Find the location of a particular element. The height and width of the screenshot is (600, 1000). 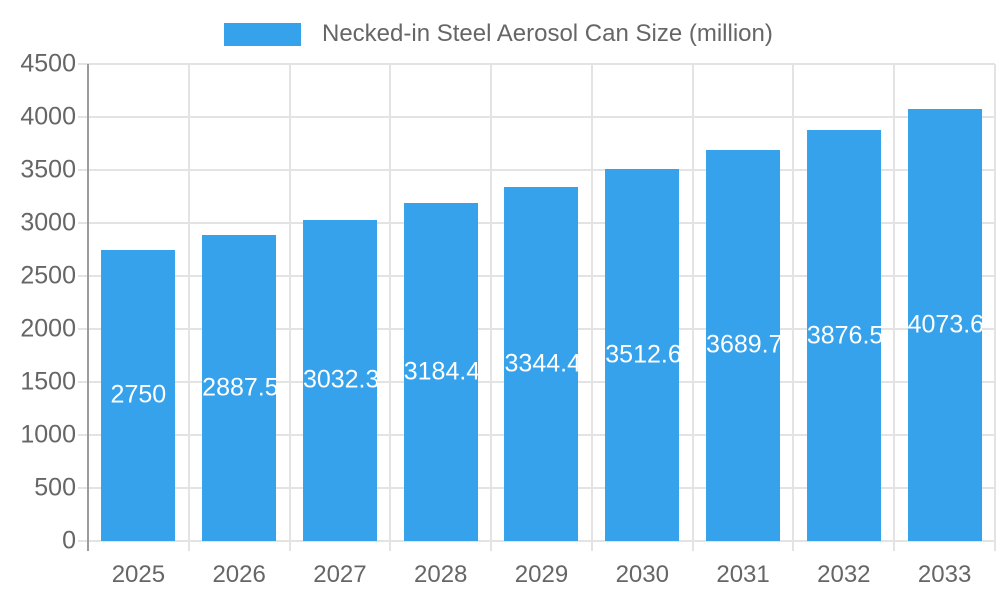

x-tick-label: 2025 is located at coordinates (138, 574).